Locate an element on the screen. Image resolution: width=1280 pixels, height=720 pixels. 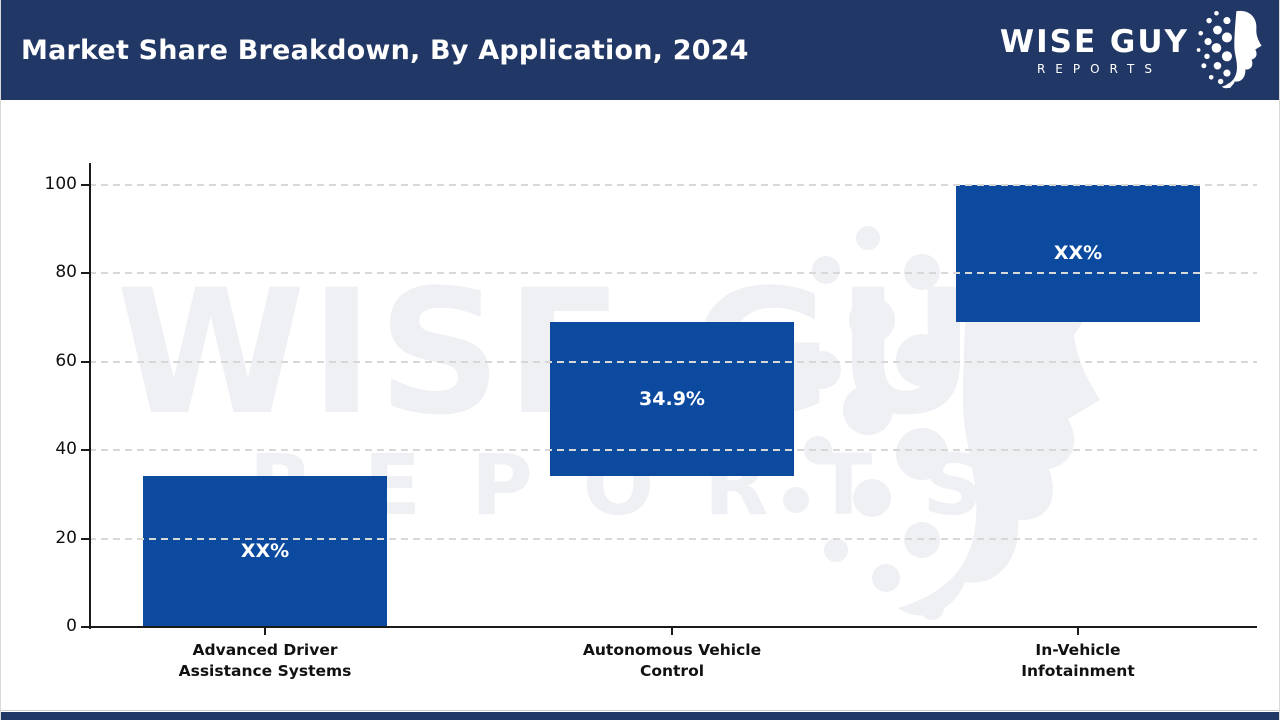
brand-subname: REPORTS is located at coordinates (1099, 69).